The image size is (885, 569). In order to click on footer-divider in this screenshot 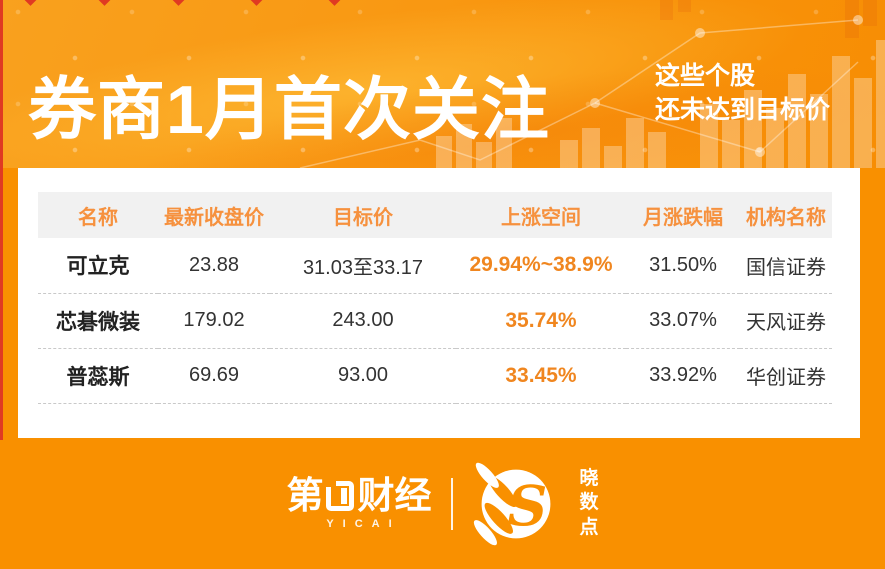, I will do `click(452, 503)`.